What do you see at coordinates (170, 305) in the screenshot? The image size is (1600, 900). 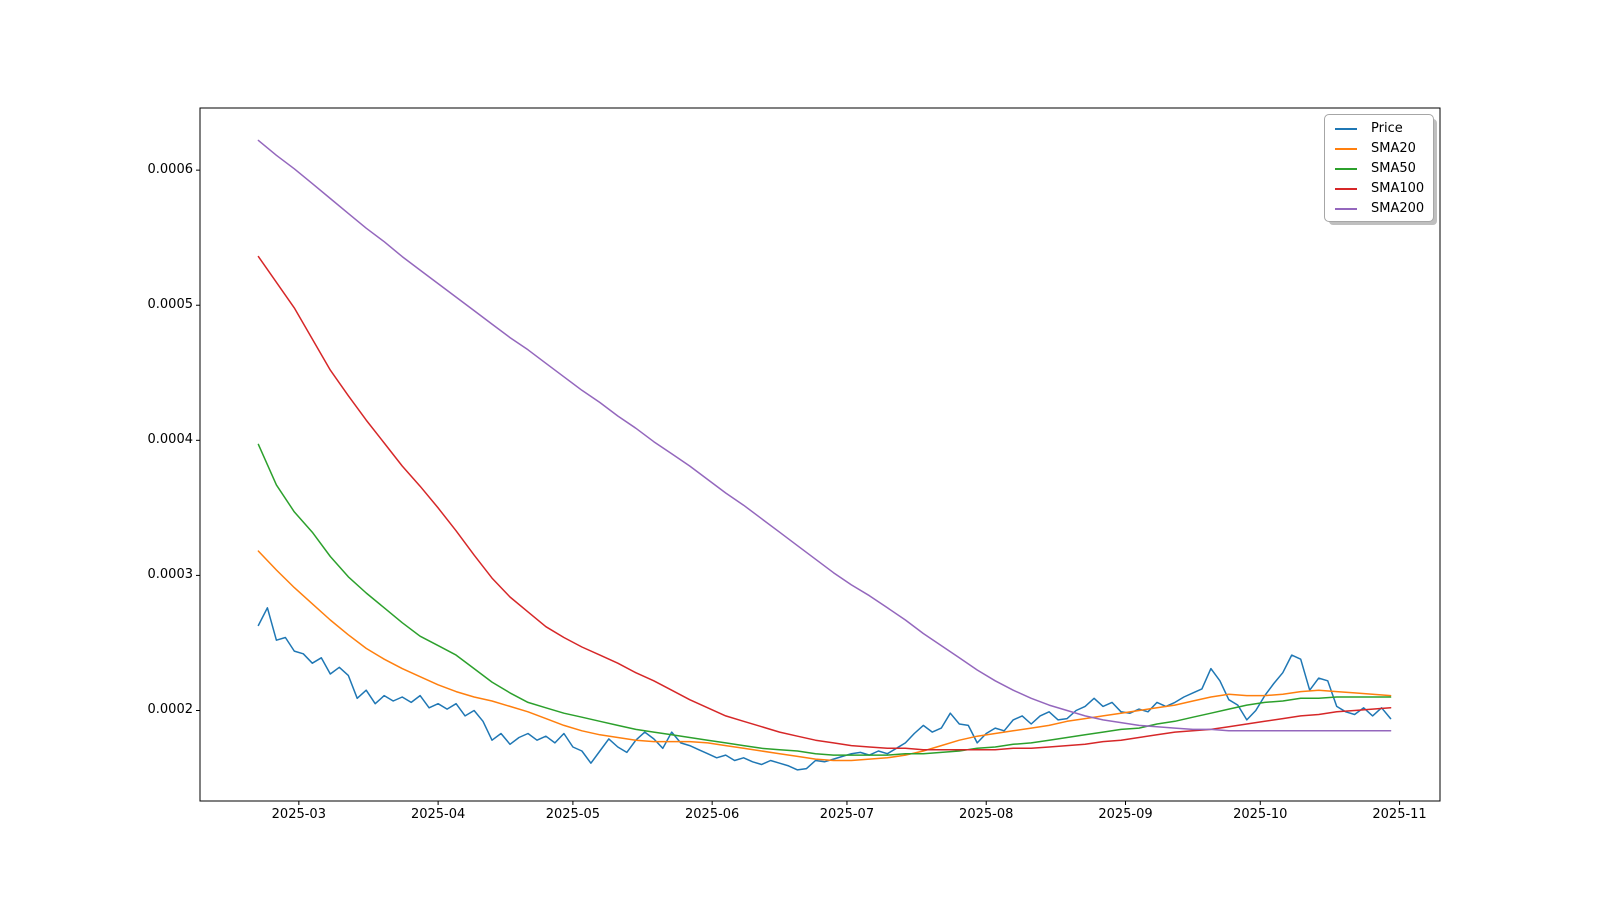 I see `y-tick-label: 0.0005` at bounding box center [170, 305].